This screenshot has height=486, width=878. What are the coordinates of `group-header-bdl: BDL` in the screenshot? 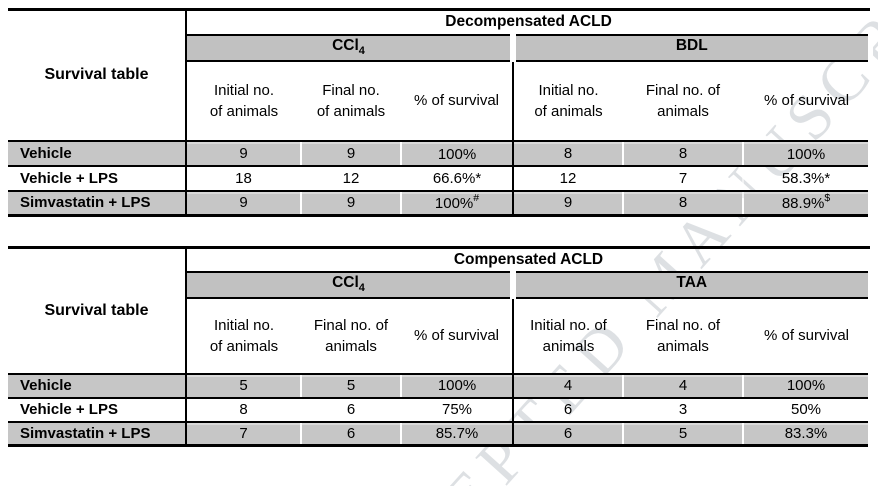 It's located at (691, 48).